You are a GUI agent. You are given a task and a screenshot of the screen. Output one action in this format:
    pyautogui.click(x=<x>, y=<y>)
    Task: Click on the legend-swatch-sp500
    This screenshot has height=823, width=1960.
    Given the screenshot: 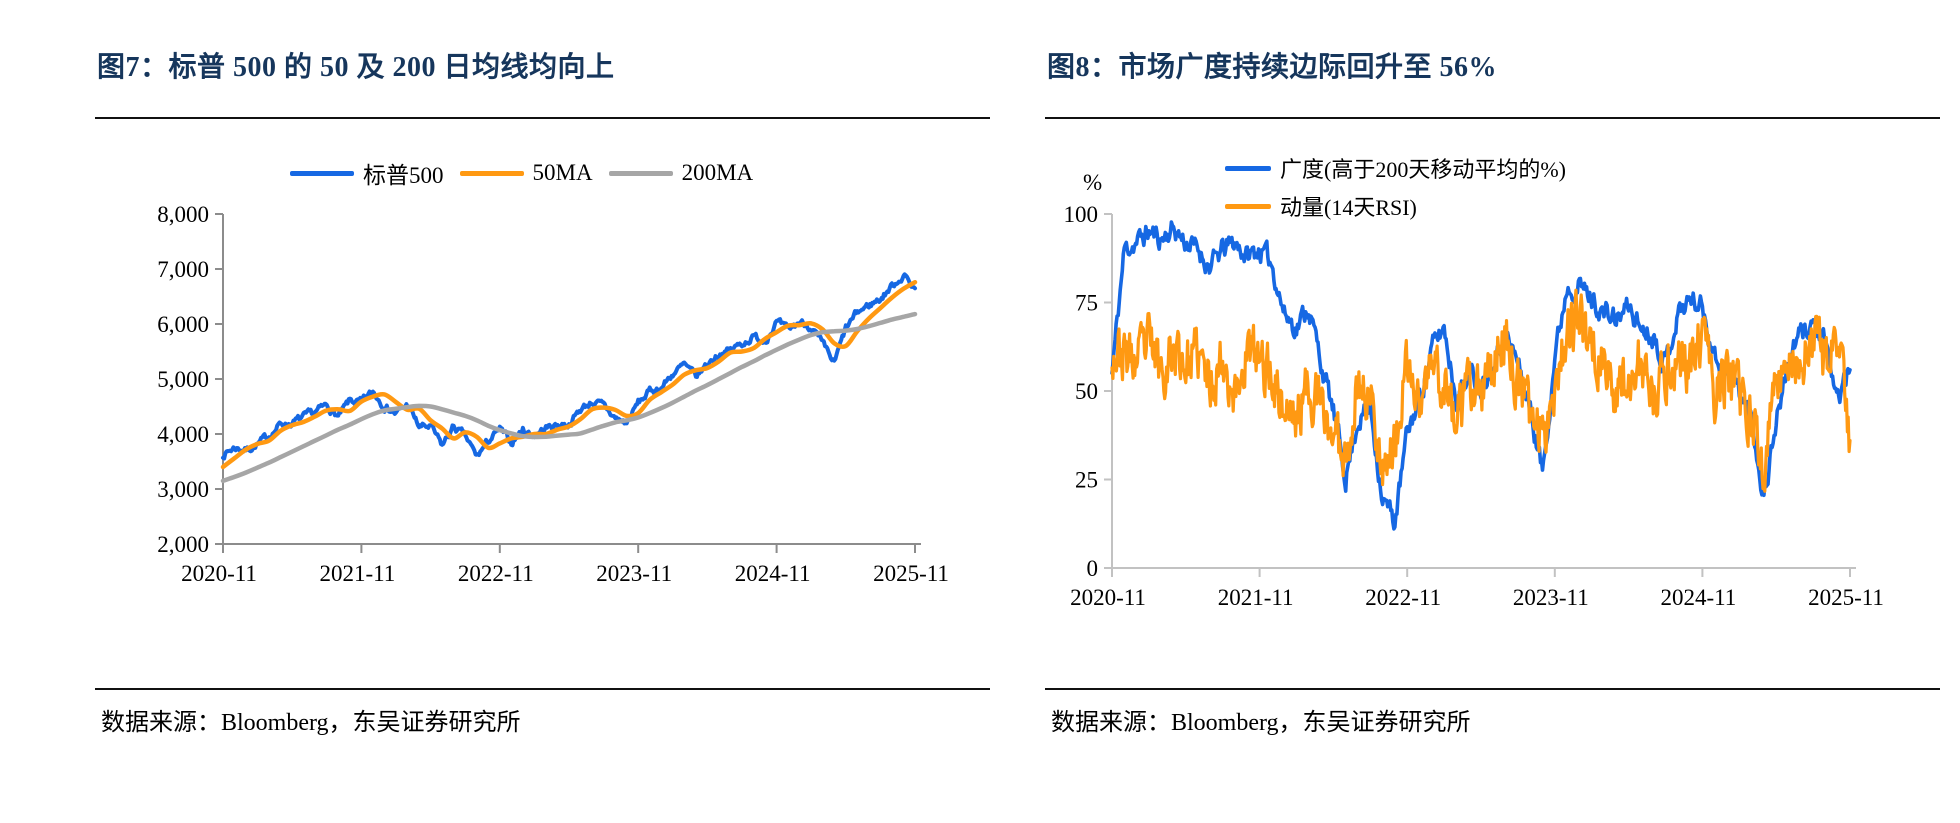 What is the action you would take?
    pyautogui.click(x=322, y=173)
    